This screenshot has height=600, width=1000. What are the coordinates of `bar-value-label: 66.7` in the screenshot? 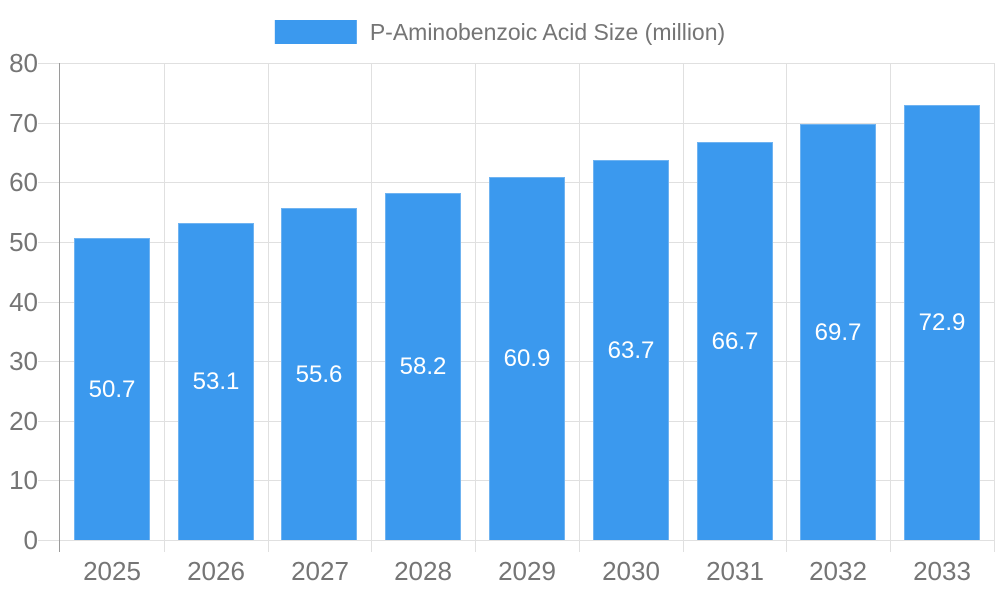 It's located at (735, 341).